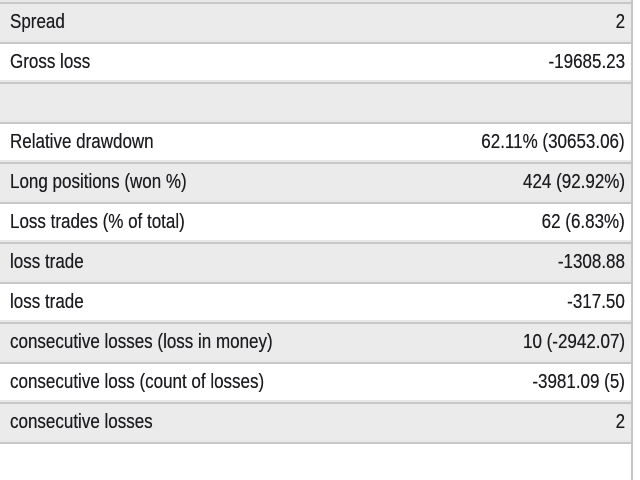  I want to click on table-row: consecutive losses 2, so click(315, 422).